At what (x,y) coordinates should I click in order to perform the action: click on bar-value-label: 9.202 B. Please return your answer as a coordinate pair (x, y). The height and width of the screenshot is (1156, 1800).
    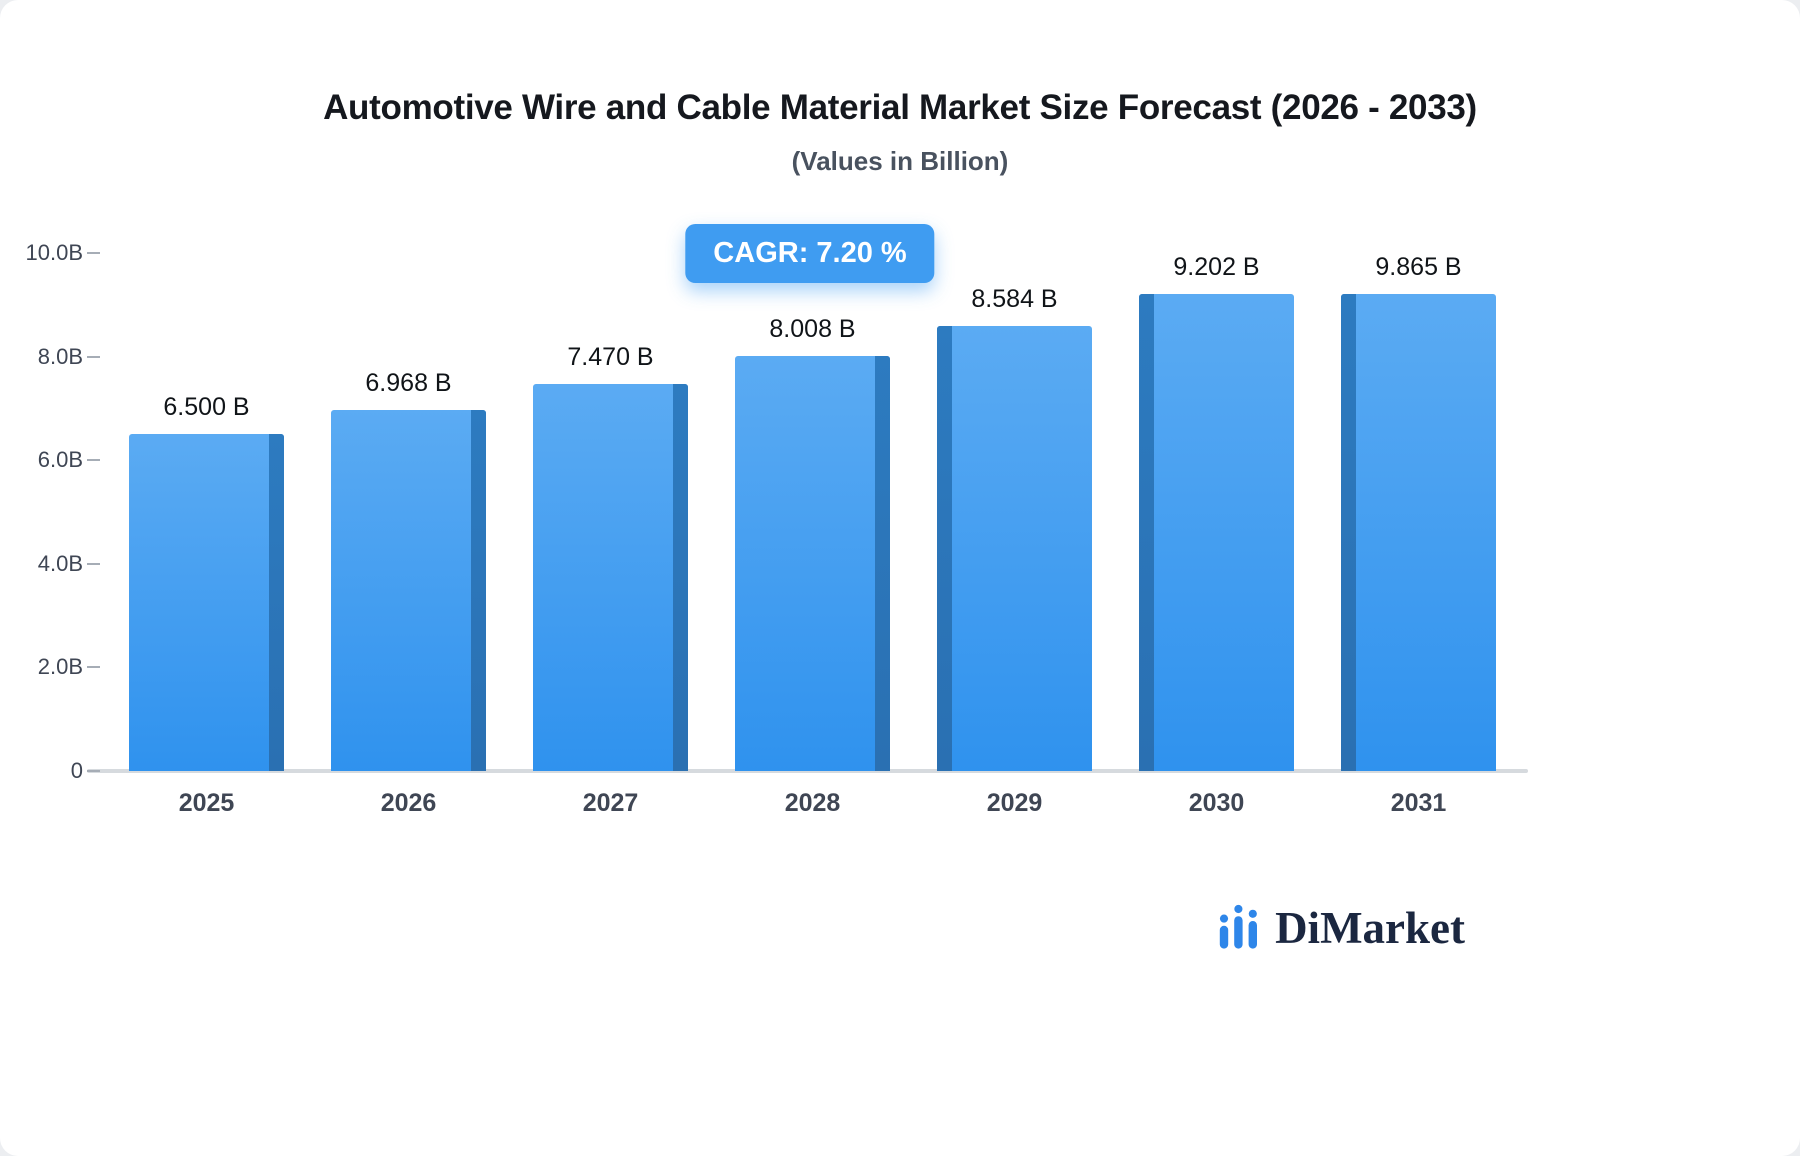
    Looking at the image, I should click on (1216, 267).